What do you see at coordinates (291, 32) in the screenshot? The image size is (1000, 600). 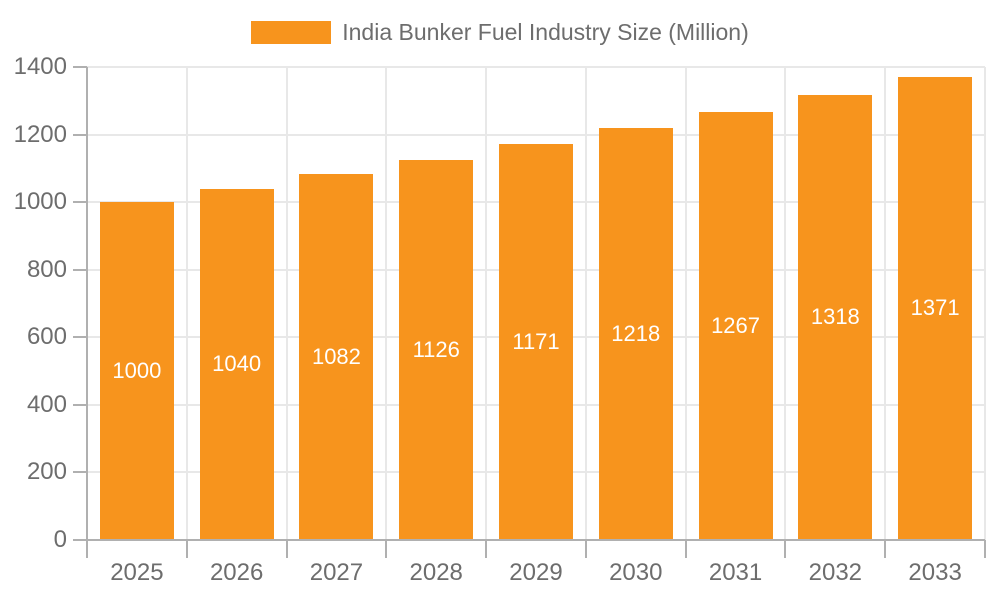 I see `legend-swatch-icon` at bounding box center [291, 32].